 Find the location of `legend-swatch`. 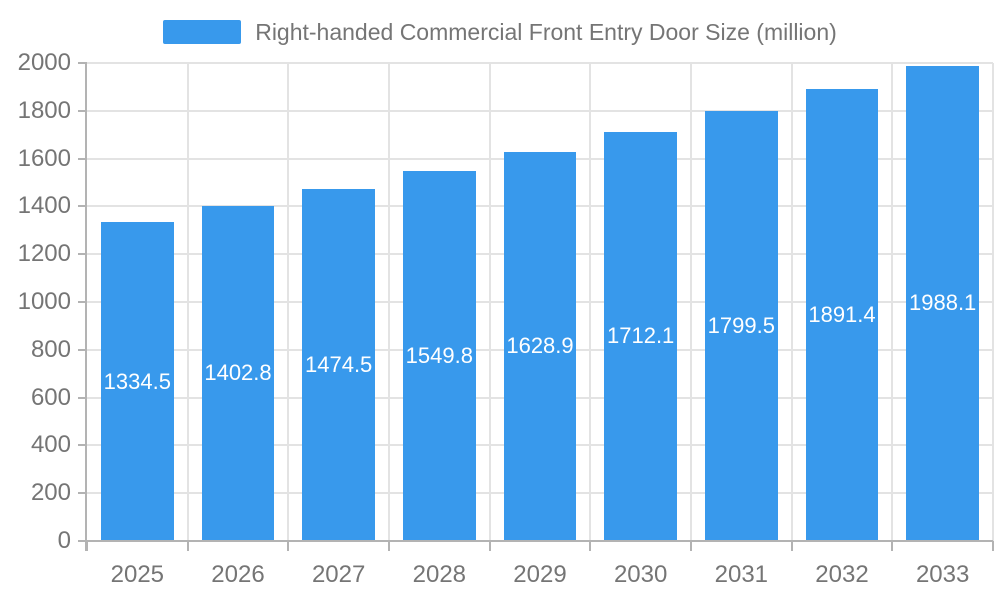

legend-swatch is located at coordinates (202, 32).